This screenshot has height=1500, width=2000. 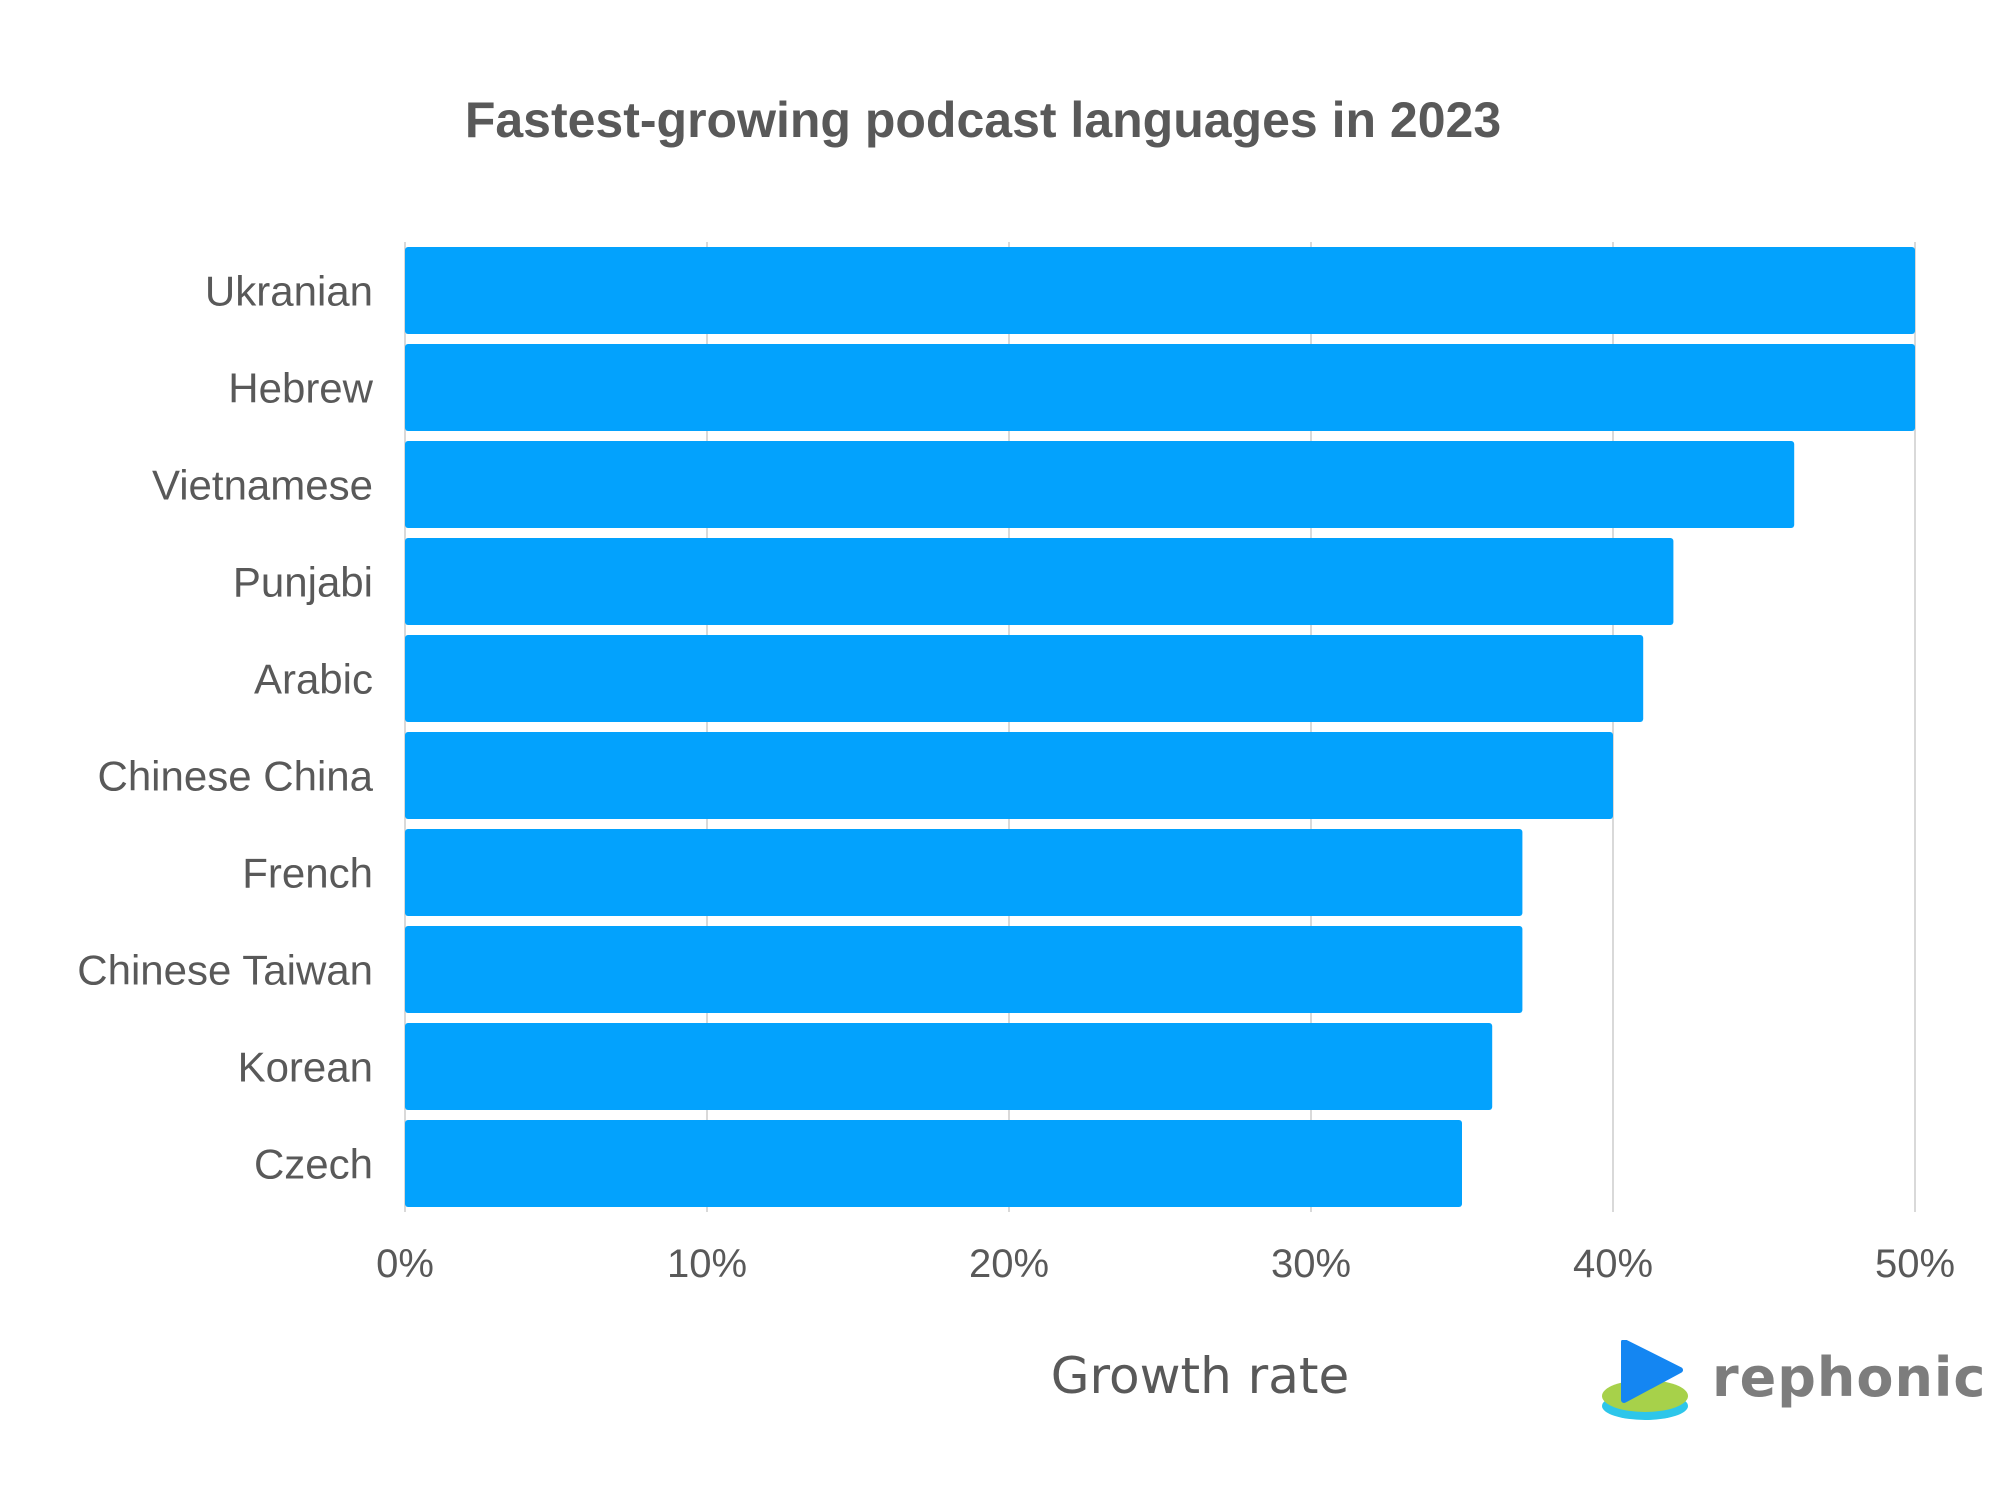 I want to click on category-label-french: French, so click(x=307, y=873).